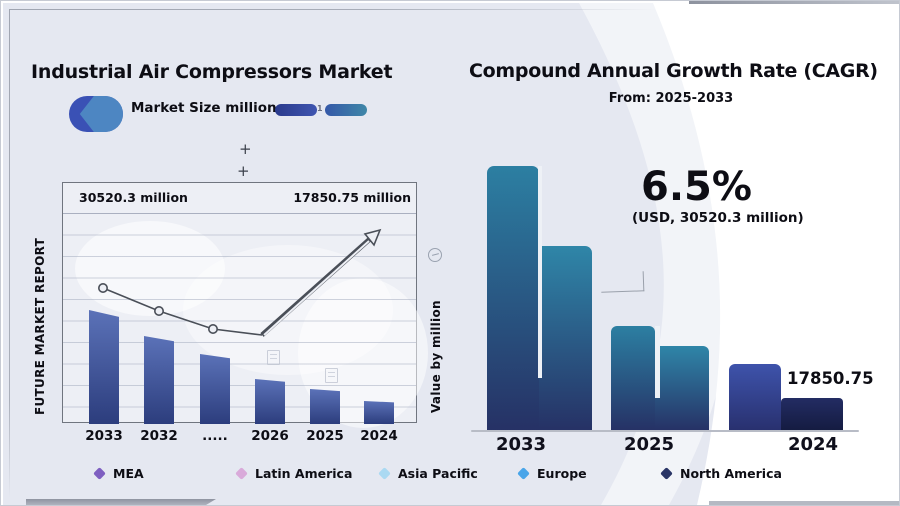 The height and width of the screenshot is (506, 900). I want to click on cagr-note: (USD, 30520.3 million), so click(718, 218).